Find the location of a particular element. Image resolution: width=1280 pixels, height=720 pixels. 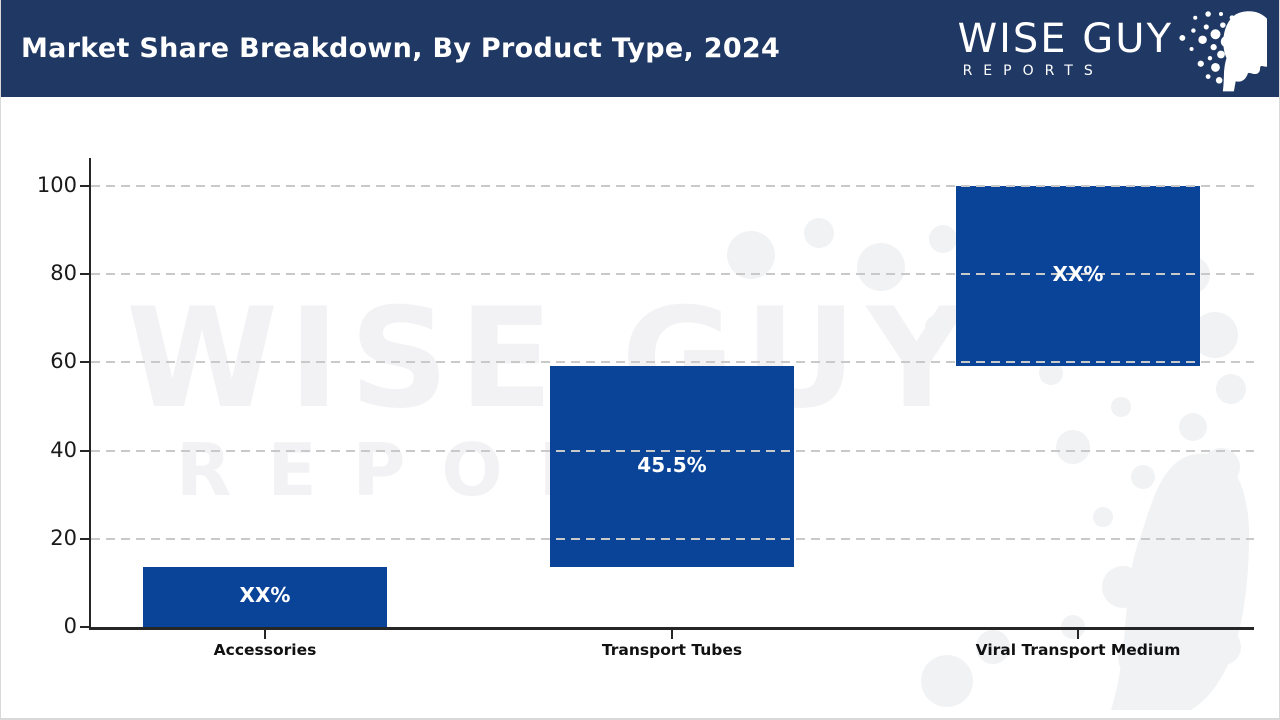

x-category-label: Viral Transport Medium is located at coordinates (1078, 650).